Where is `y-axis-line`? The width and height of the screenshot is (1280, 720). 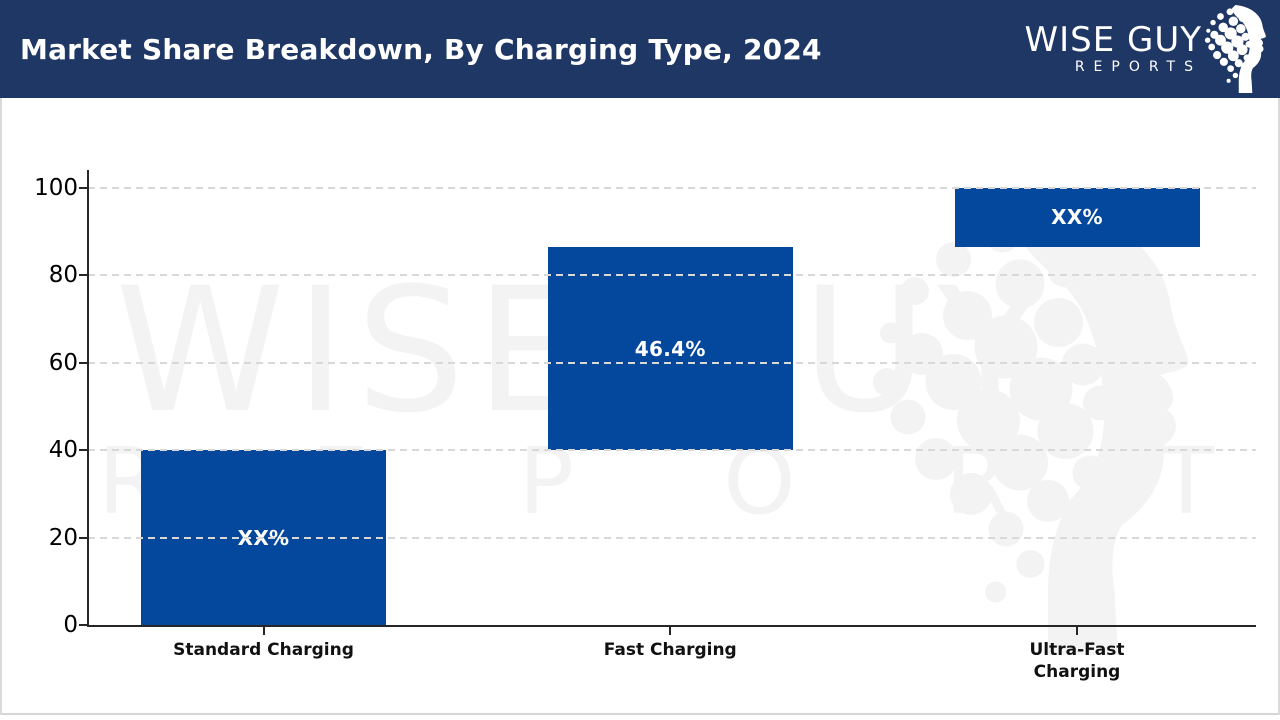 y-axis-line is located at coordinates (88, 398).